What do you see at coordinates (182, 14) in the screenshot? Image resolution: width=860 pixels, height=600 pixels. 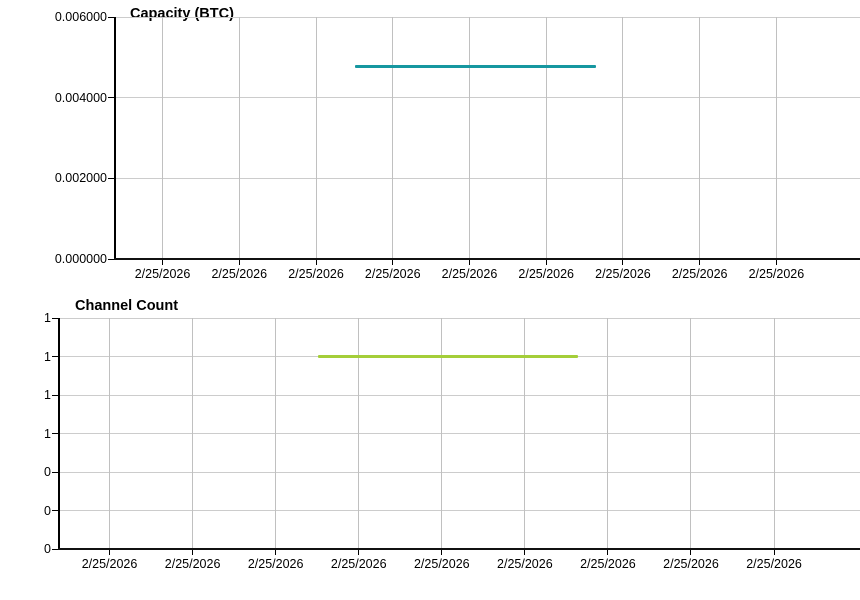 I see `chart-title-capacity: Capacity (BTC)` at bounding box center [182, 14].